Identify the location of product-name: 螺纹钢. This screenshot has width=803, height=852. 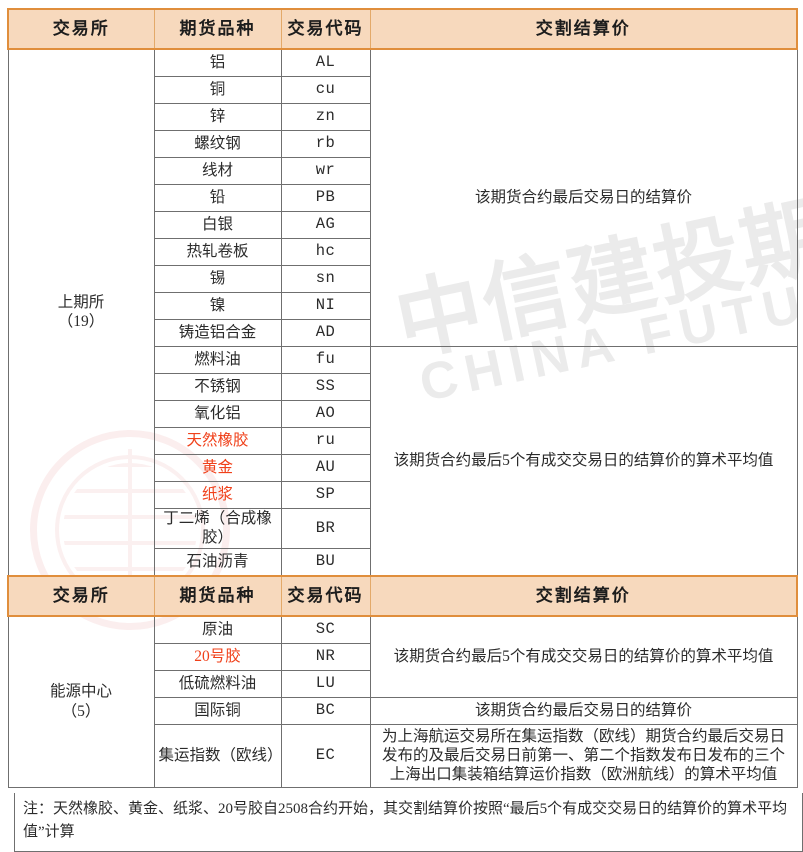
(217, 144).